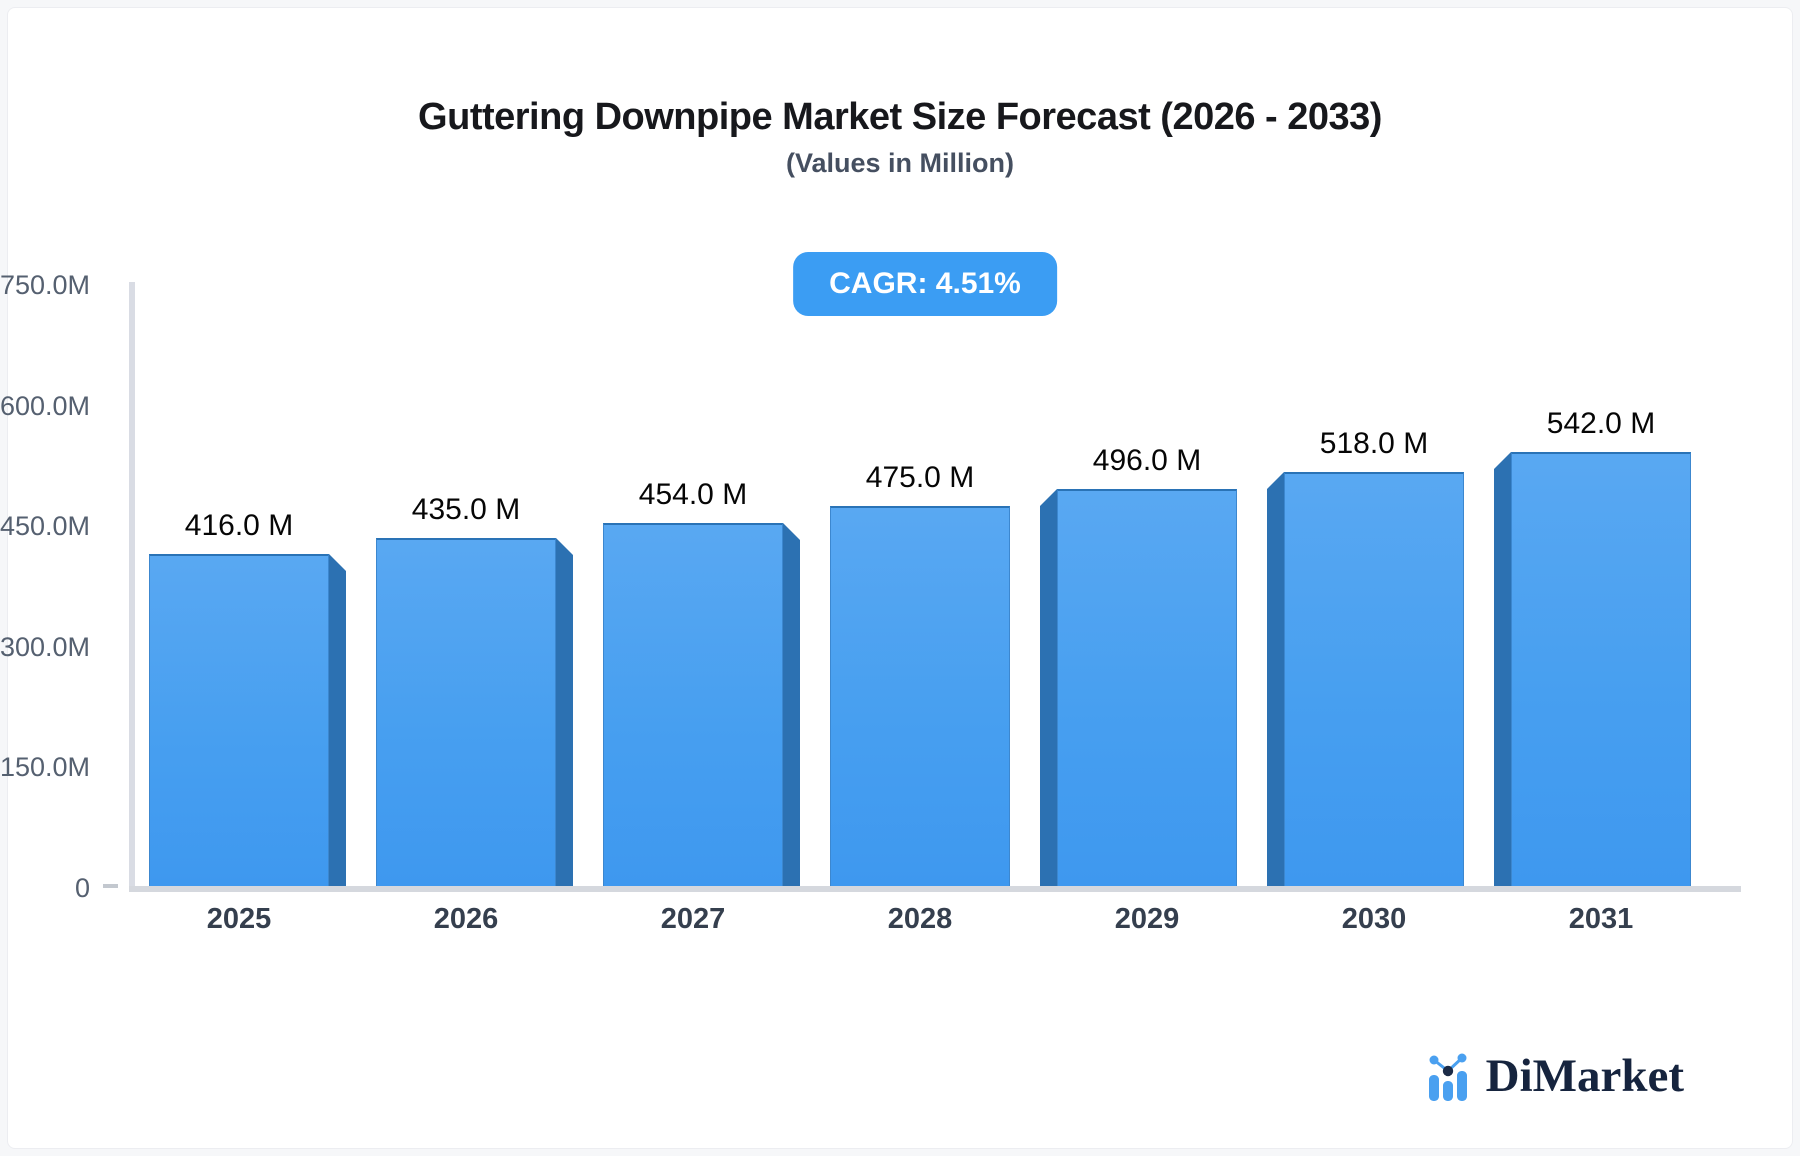 The height and width of the screenshot is (1156, 1800). Describe the element at coordinates (925, 284) in the screenshot. I see `cagr-badge: CAGR: 4.51%` at that location.